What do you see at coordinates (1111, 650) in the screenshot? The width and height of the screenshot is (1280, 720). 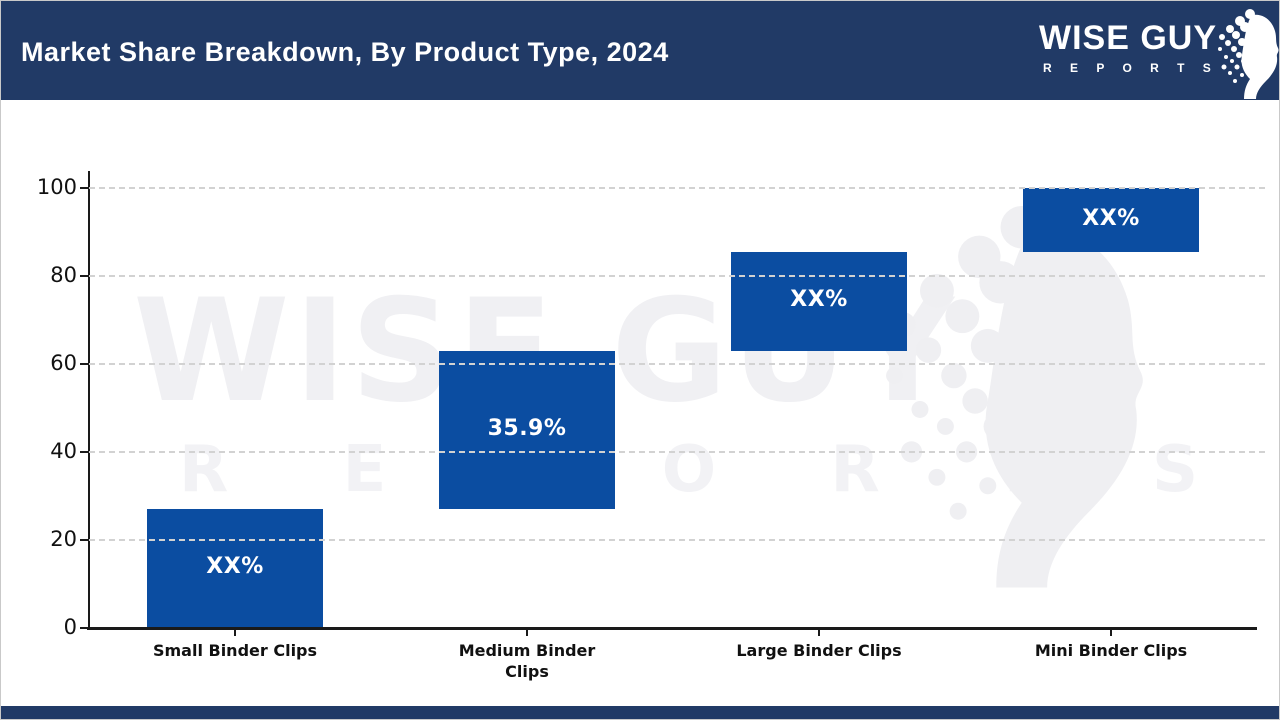 I see `x-category-label: Mini Binder Clips` at bounding box center [1111, 650].